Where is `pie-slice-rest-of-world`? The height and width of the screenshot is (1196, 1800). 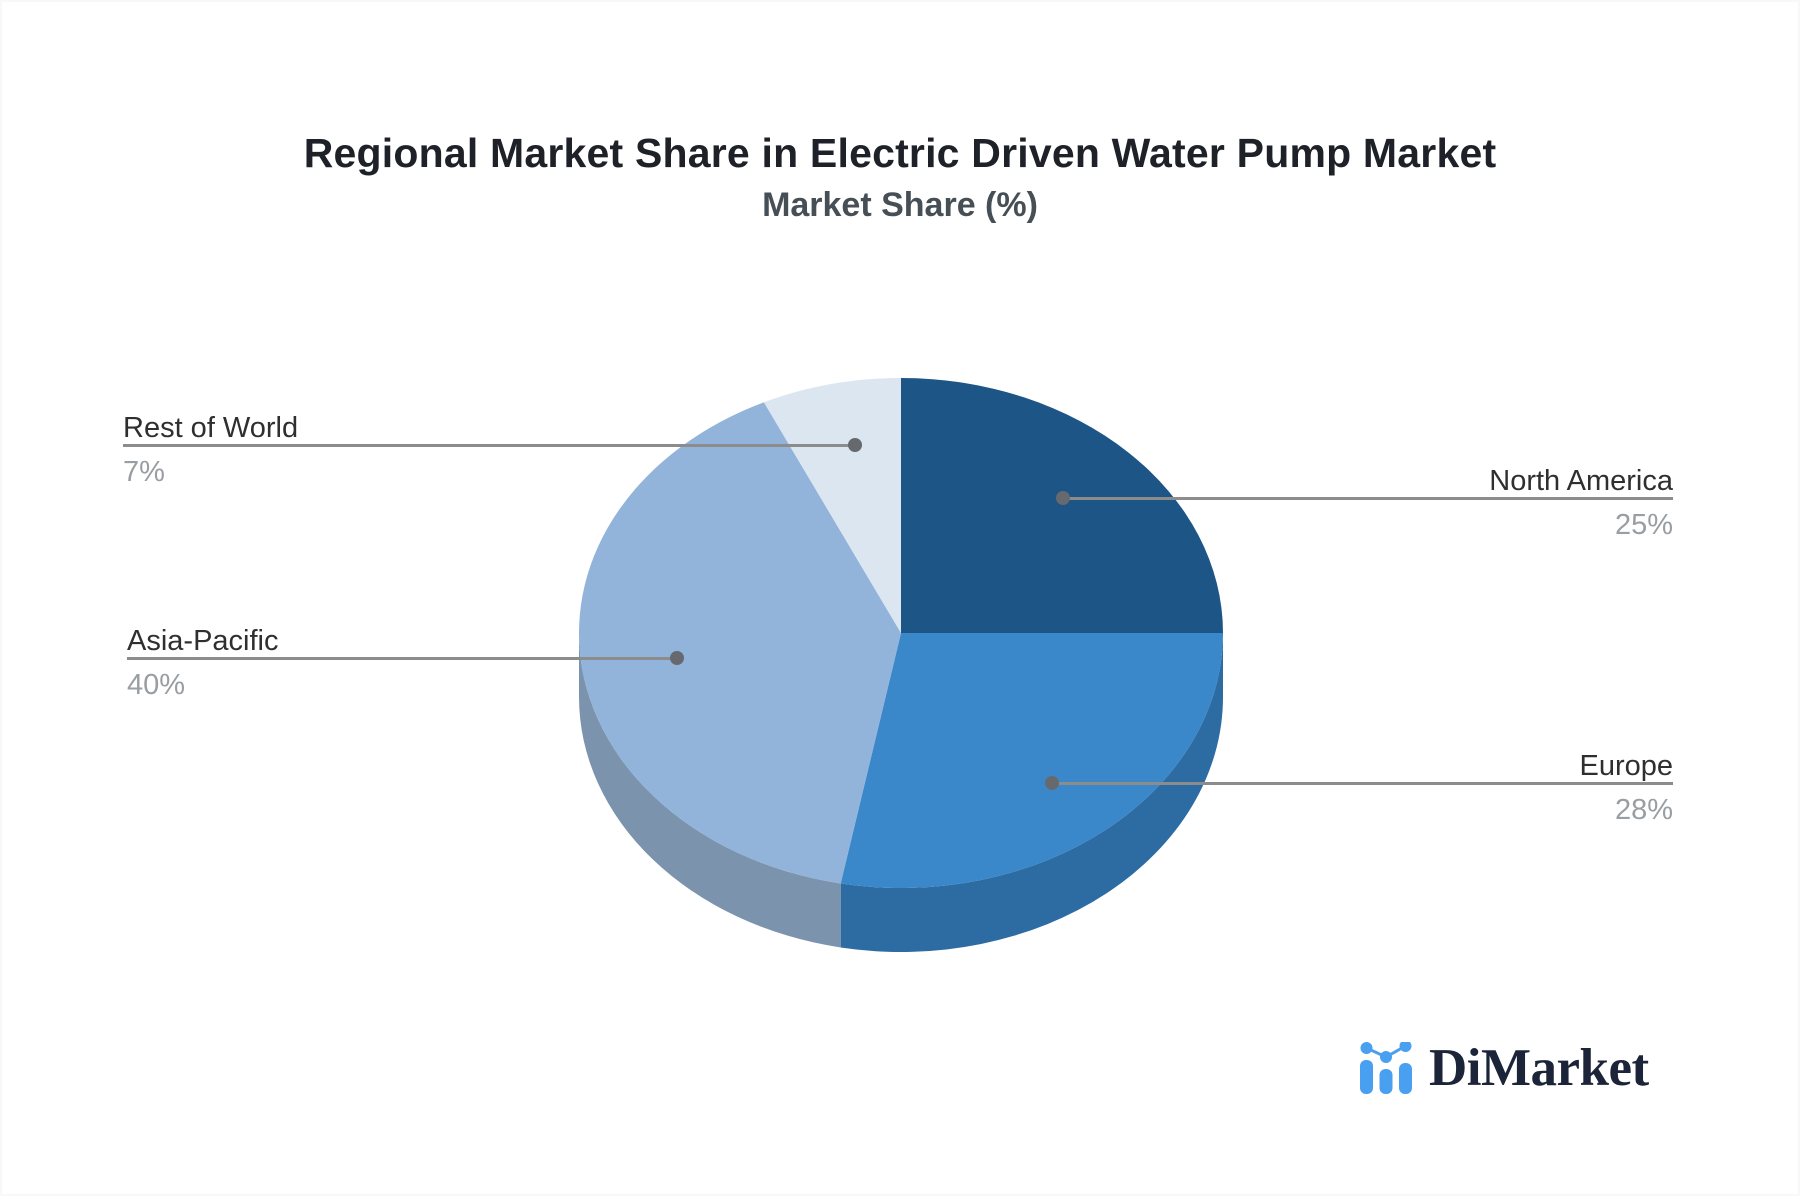
pie-slice-rest-of-world is located at coordinates (832, 505).